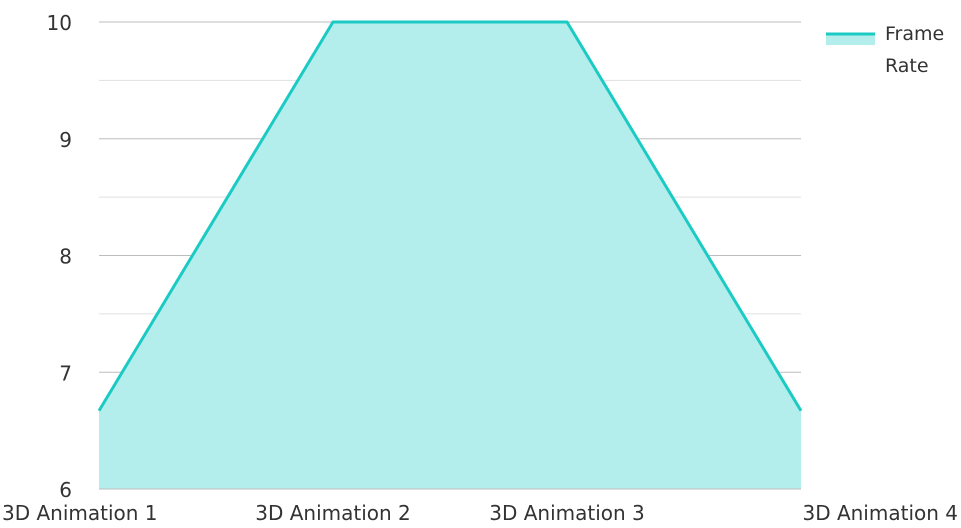 This screenshot has width=961, height=528. Describe the element at coordinates (65, 257) in the screenshot. I see `y-tick-label: 8` at that location.